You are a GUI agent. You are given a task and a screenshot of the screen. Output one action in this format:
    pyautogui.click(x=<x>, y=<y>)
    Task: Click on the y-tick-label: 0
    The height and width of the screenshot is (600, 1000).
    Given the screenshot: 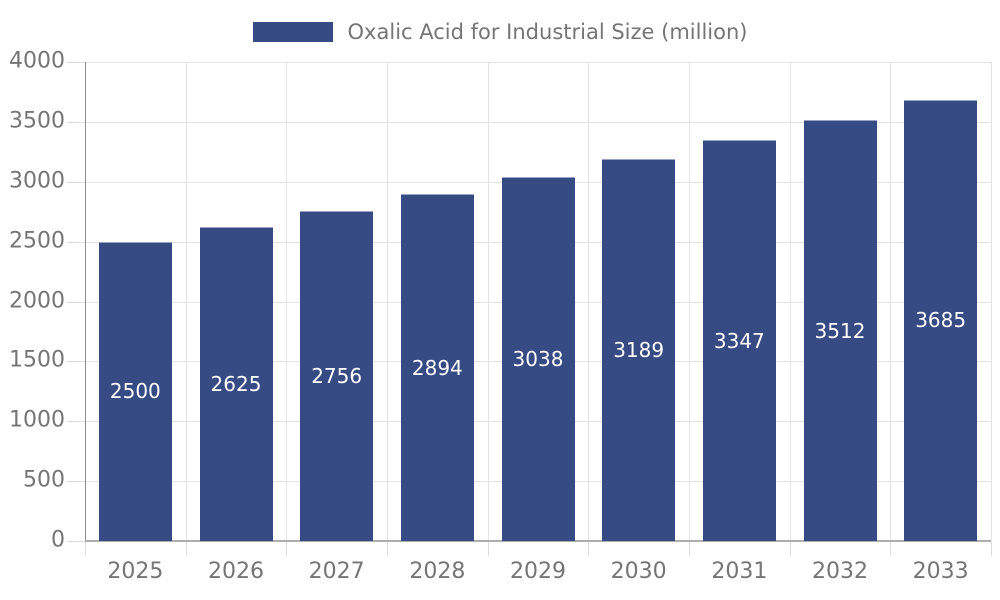 What is the action you would take?
    pyautogui.click(x=58, y=540)
    